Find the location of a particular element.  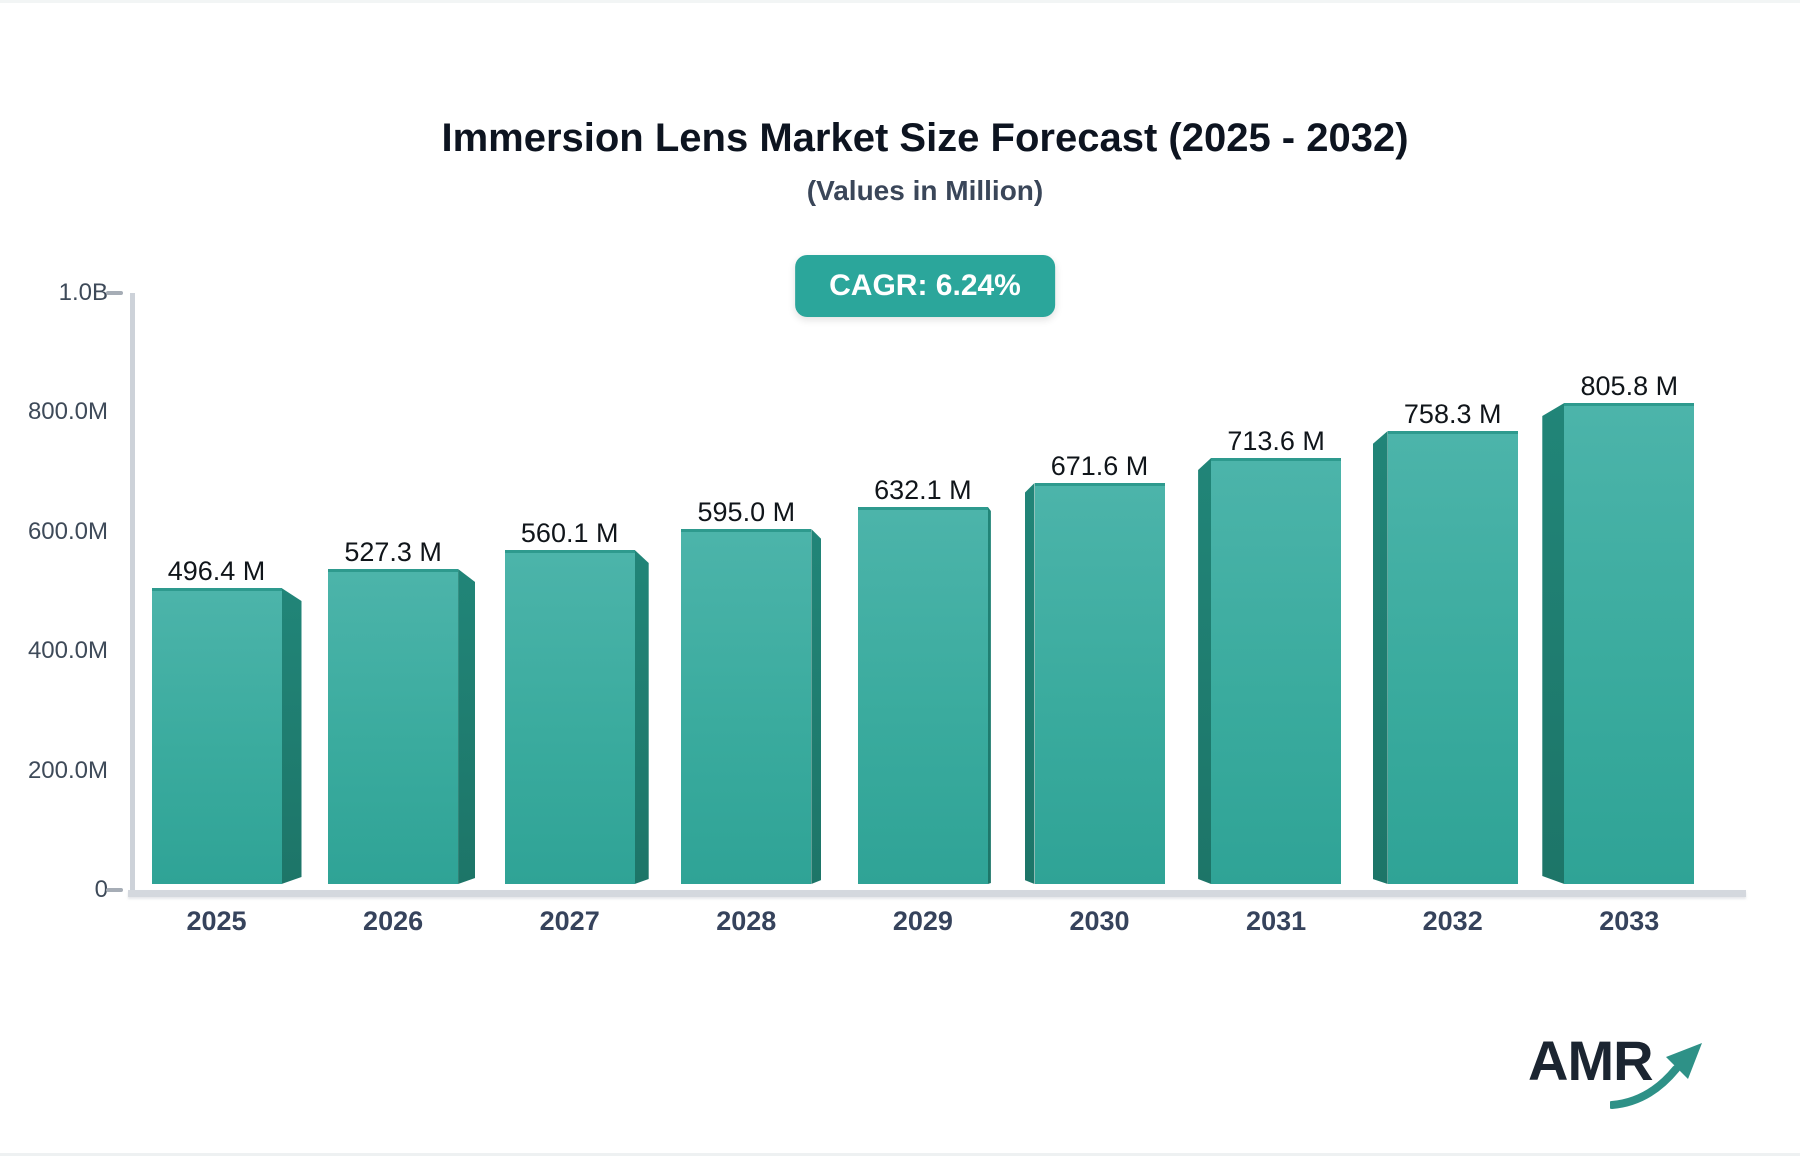

bar-value-label: 758.3 M is located at coordinates (1452, 414).